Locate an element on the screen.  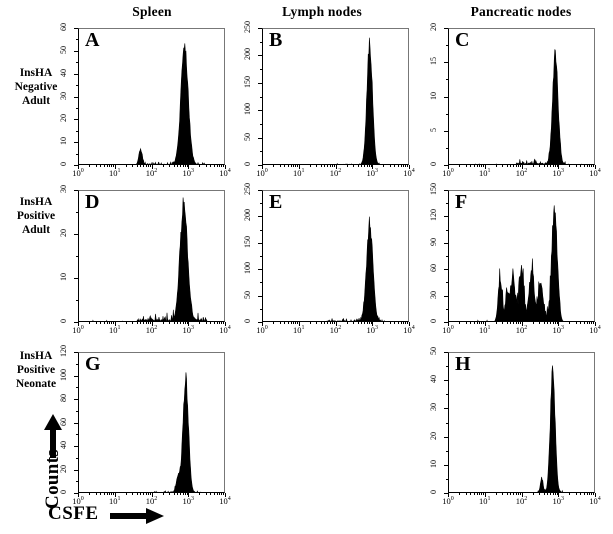
y-tick-label: 30 is located at coordinates (433, 294).